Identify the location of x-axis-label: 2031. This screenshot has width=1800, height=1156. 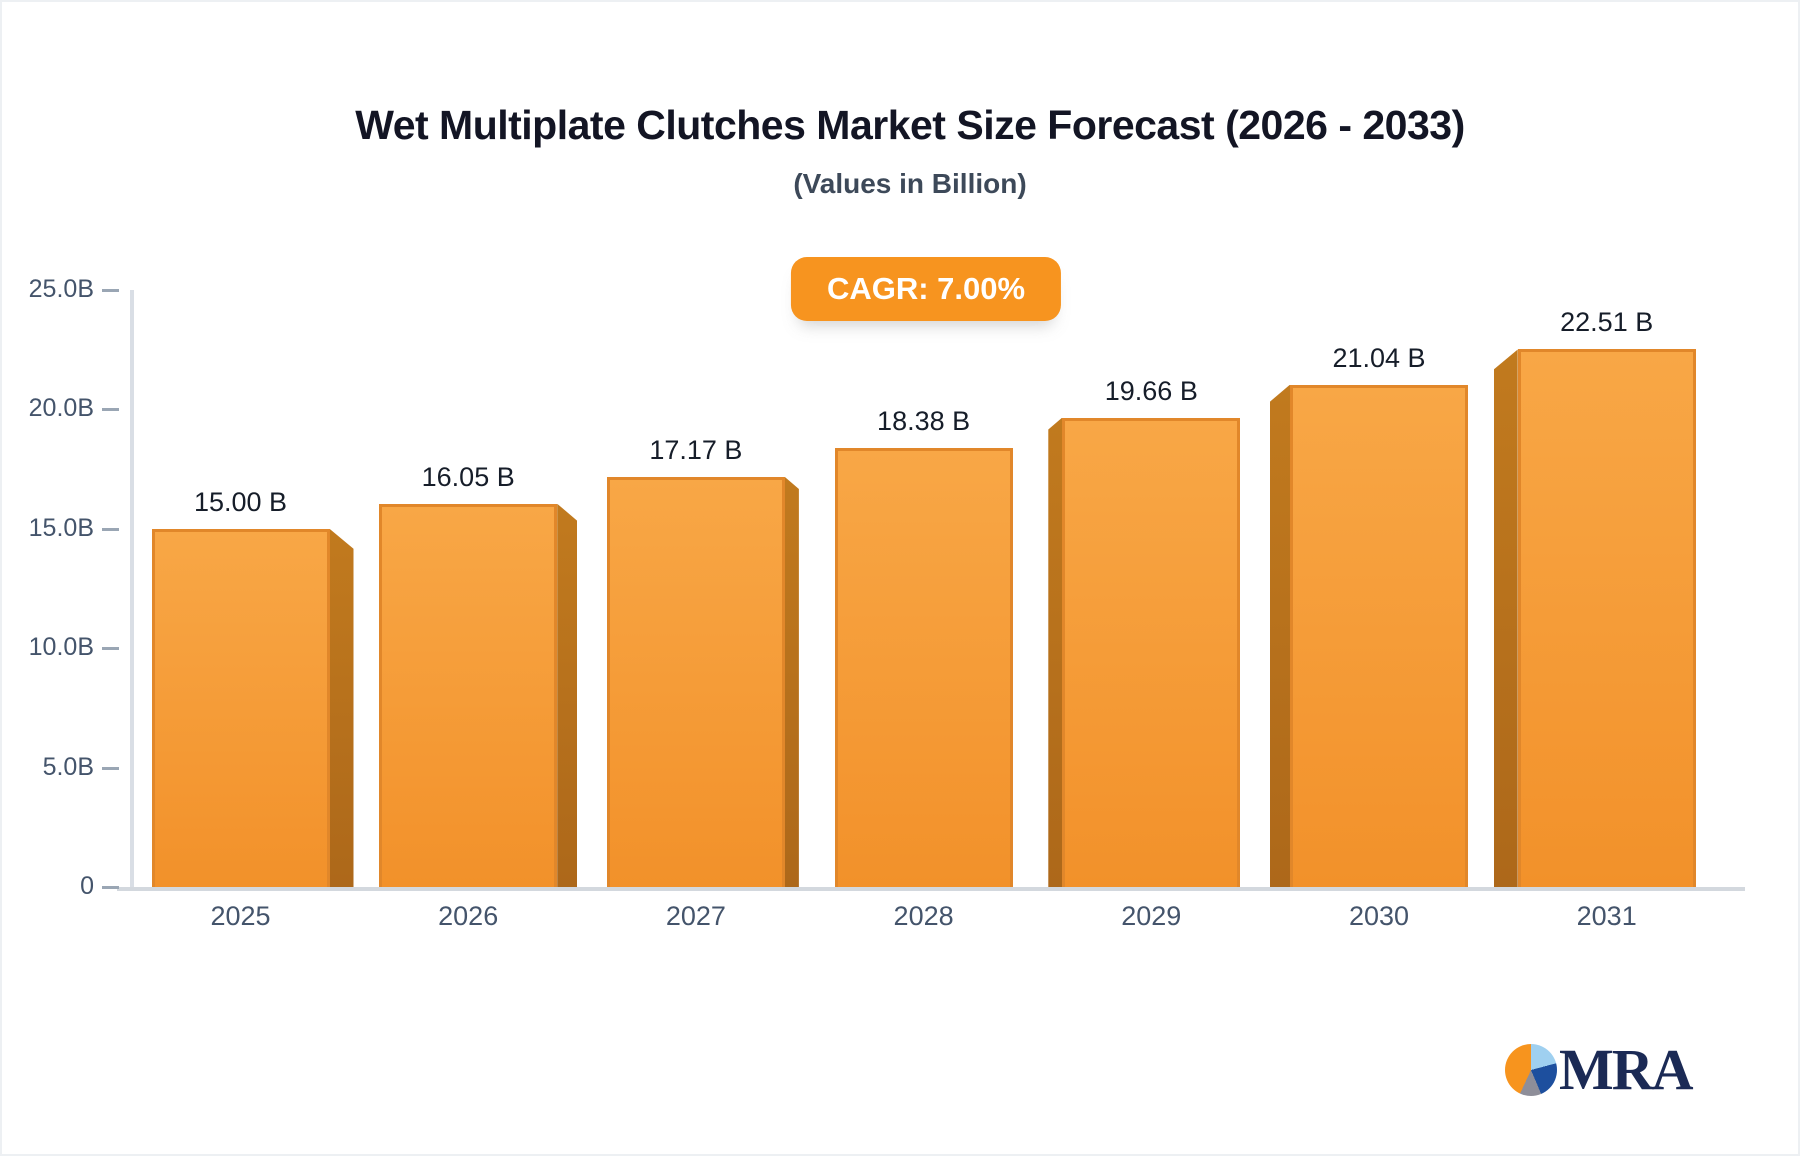
(1606, 916).